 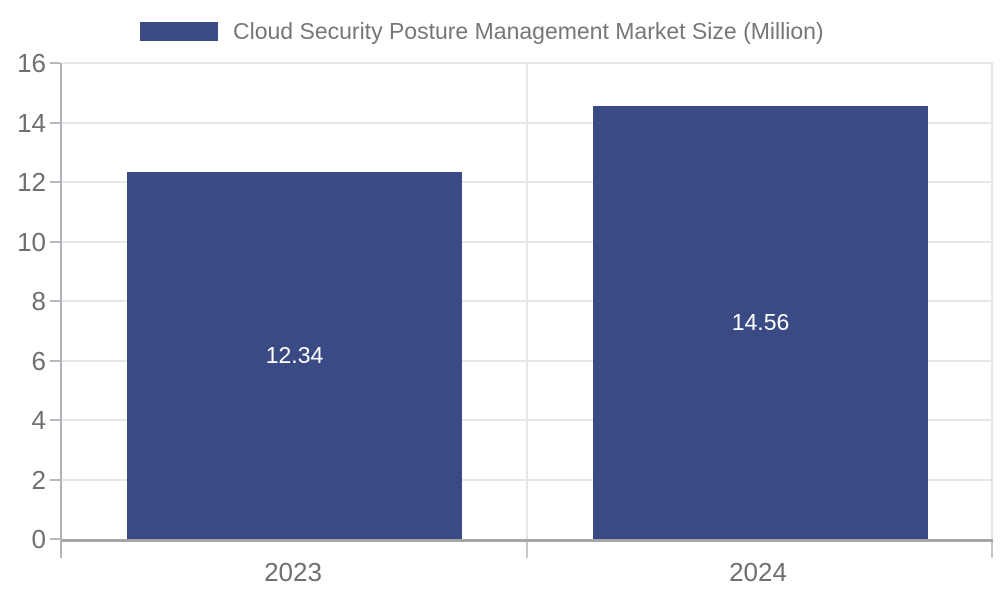 What do you see at coordinates (31, 182) in the screenshot?
I see `y-axis-label-12: 12` at bounding box center [31, 182].